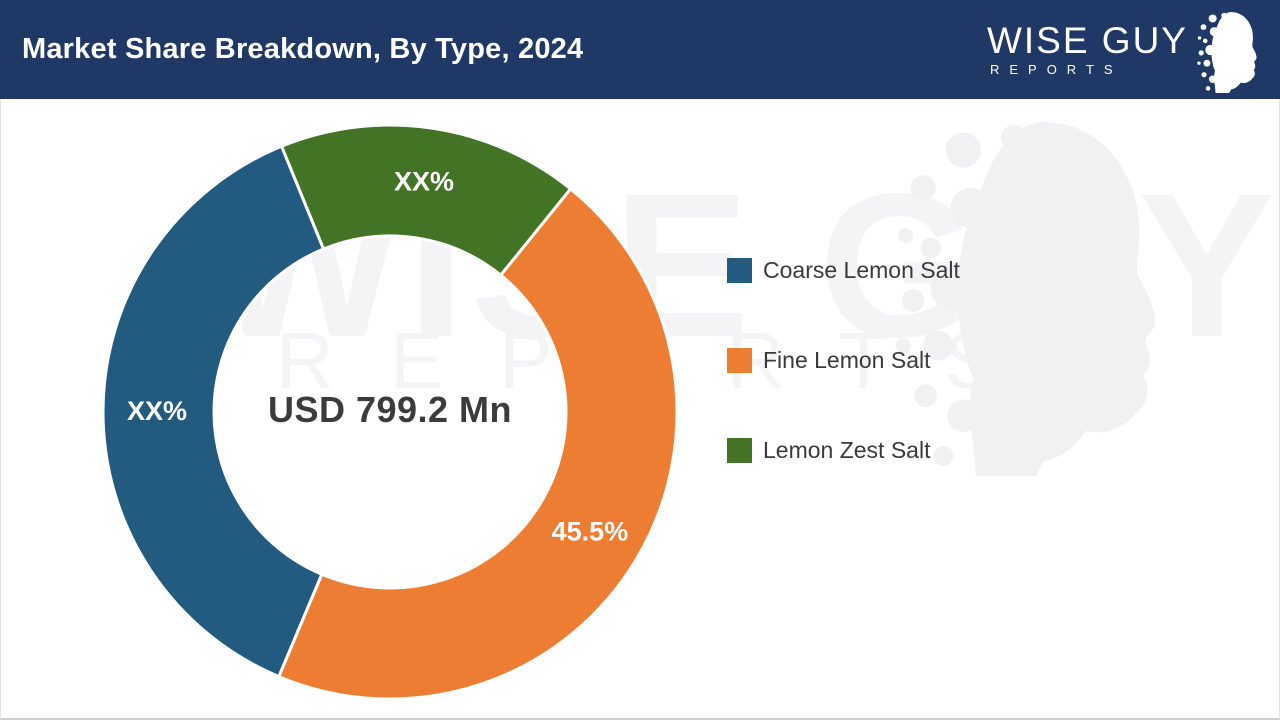 The height and width of the screenshot is (720, 1280). I want to click on legend-label: Lemon Zest Salt, so click(847, 449).